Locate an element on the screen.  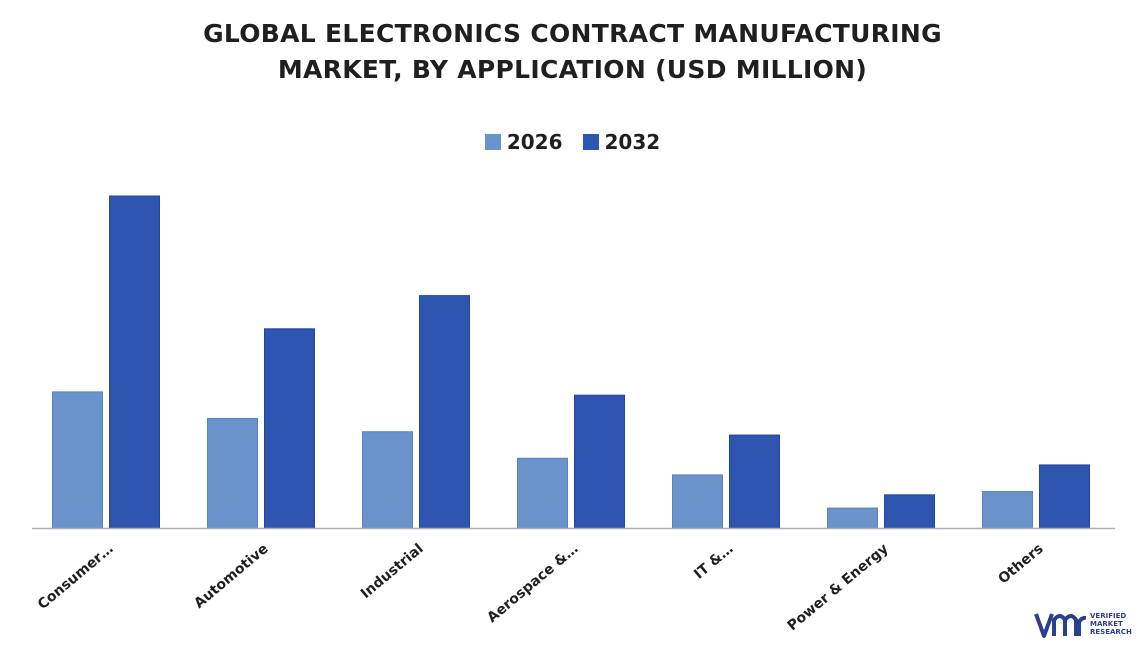
x-tick-label-6: Others is located at coordinates (1020, 564).